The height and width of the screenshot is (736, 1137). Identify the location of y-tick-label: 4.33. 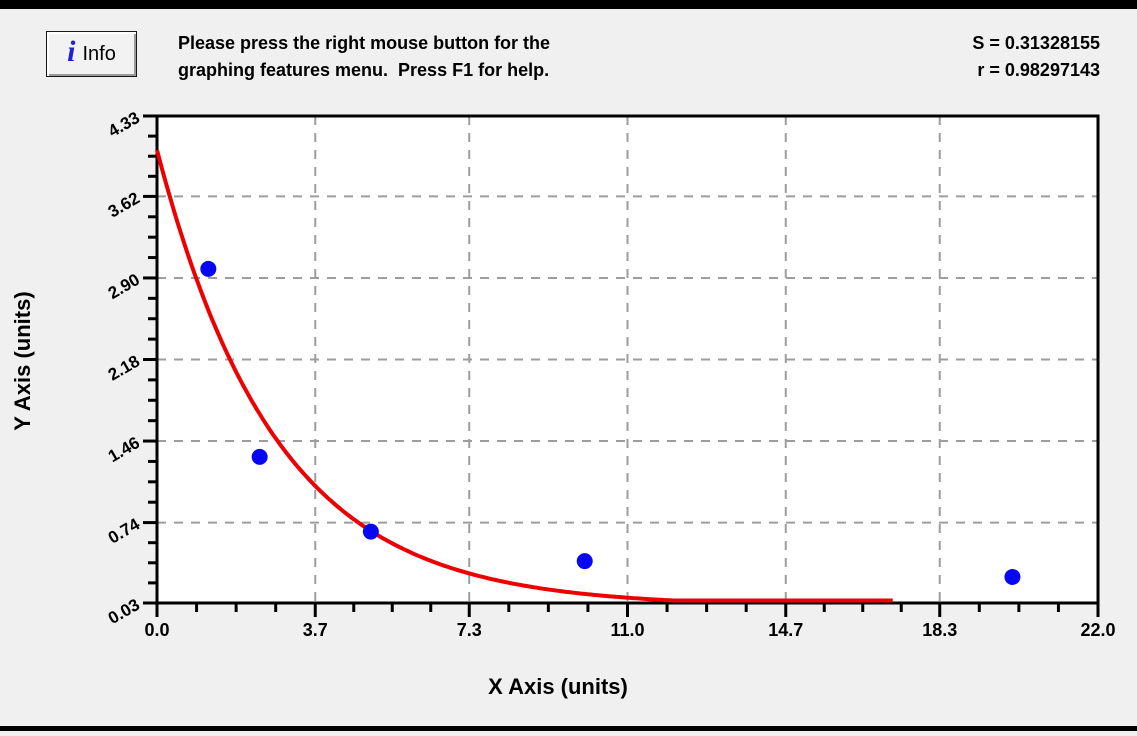
(124, 124).